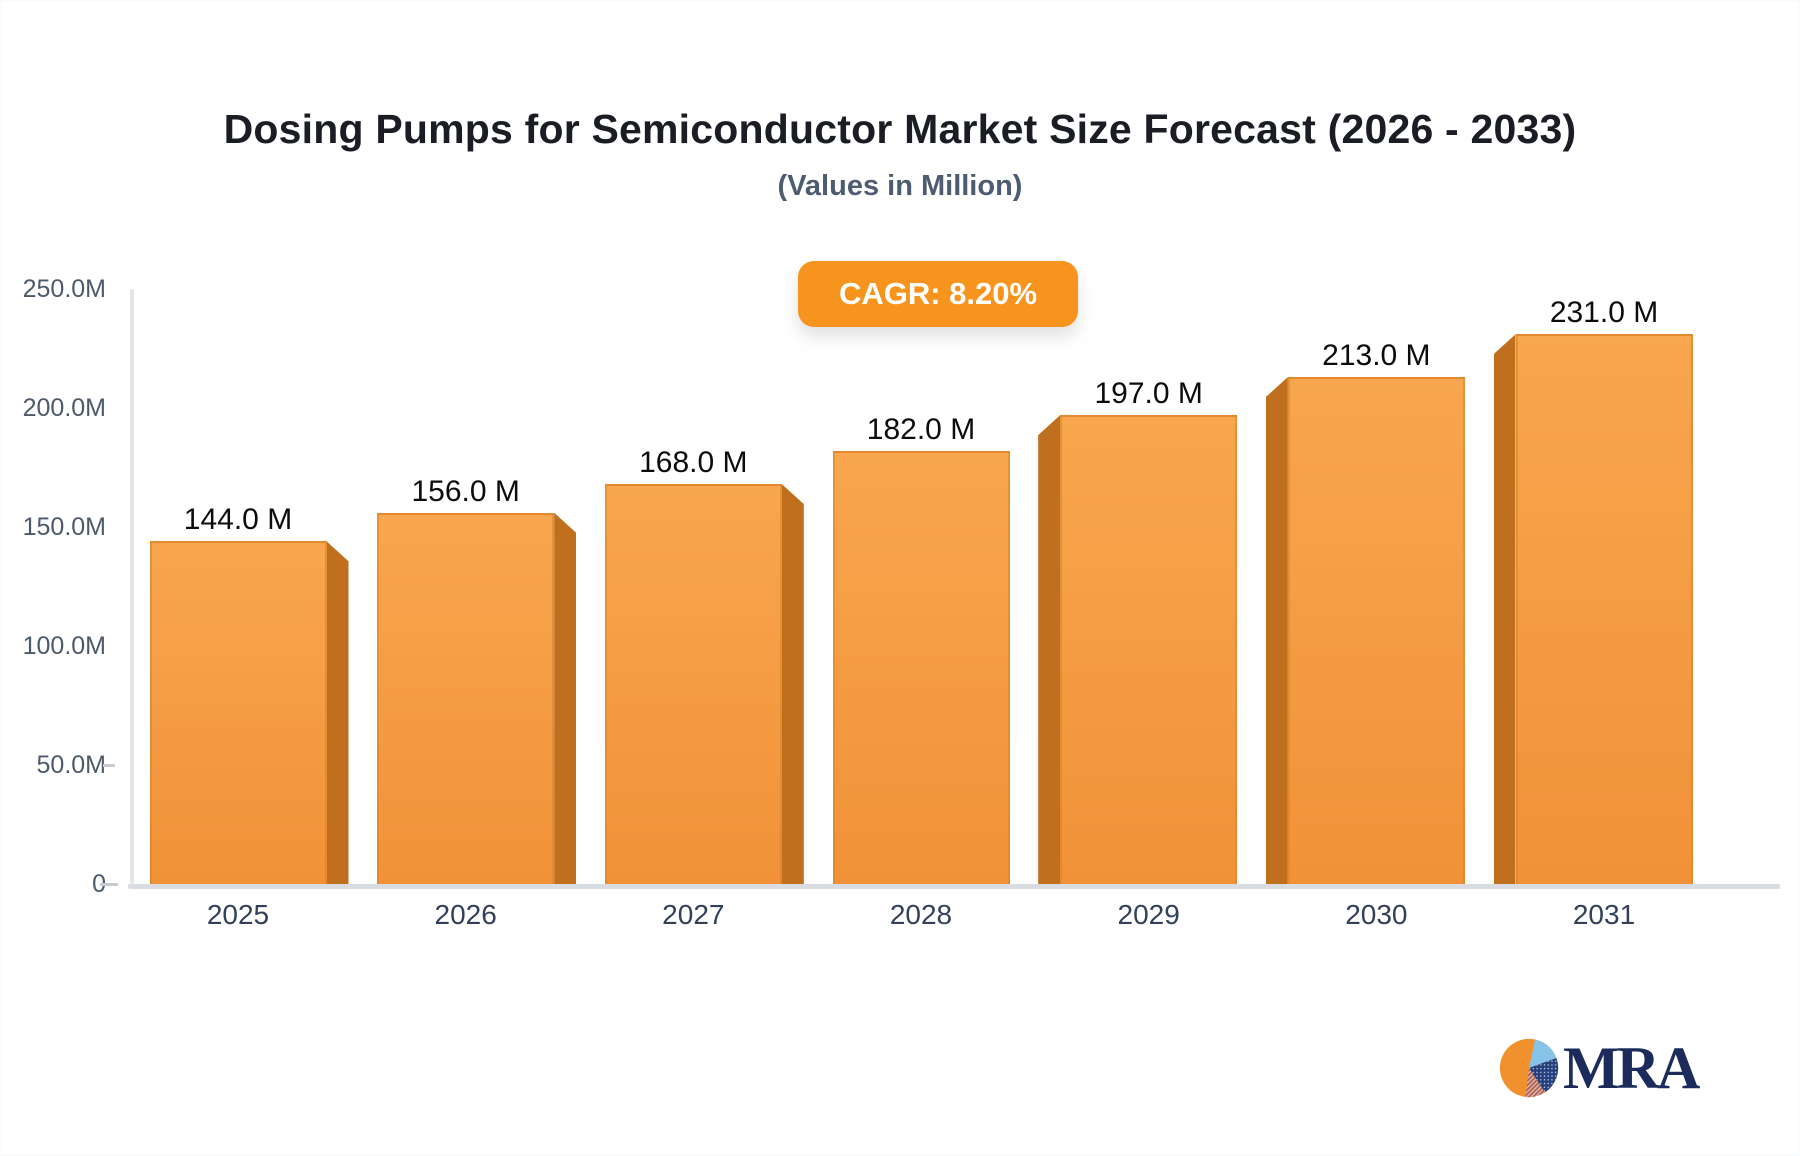 The image size is (1800, 1156). Describe the element at coordinates (53, 884) in the screenshot. I see `y-axis-label: 0` at that location.